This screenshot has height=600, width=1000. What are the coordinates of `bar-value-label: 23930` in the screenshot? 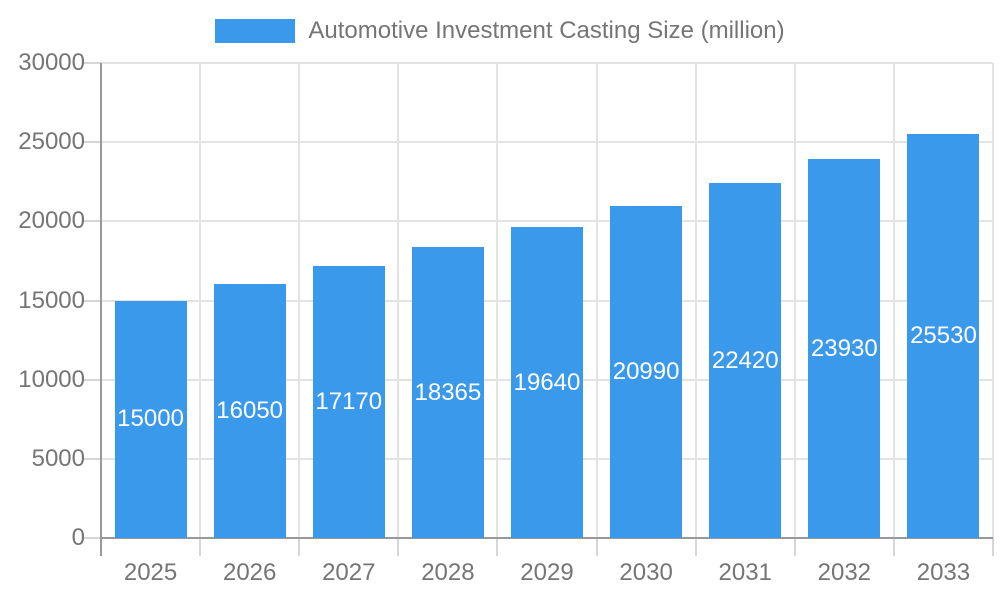 It's located at (844, 348).